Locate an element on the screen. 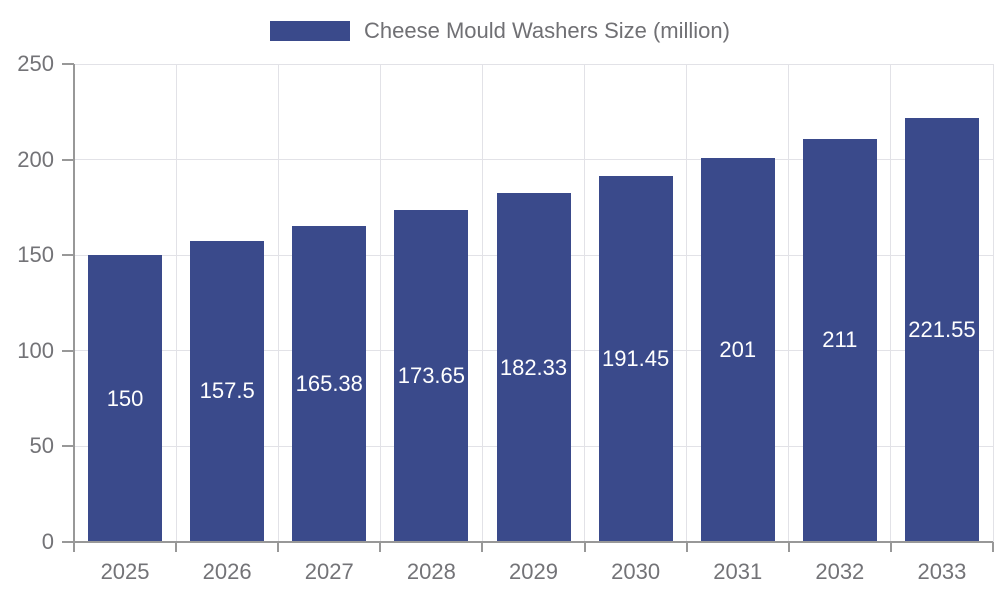 This screenshot has height=600, width=1000. bar-value-label: 201 is located at coordinates (738, 349).